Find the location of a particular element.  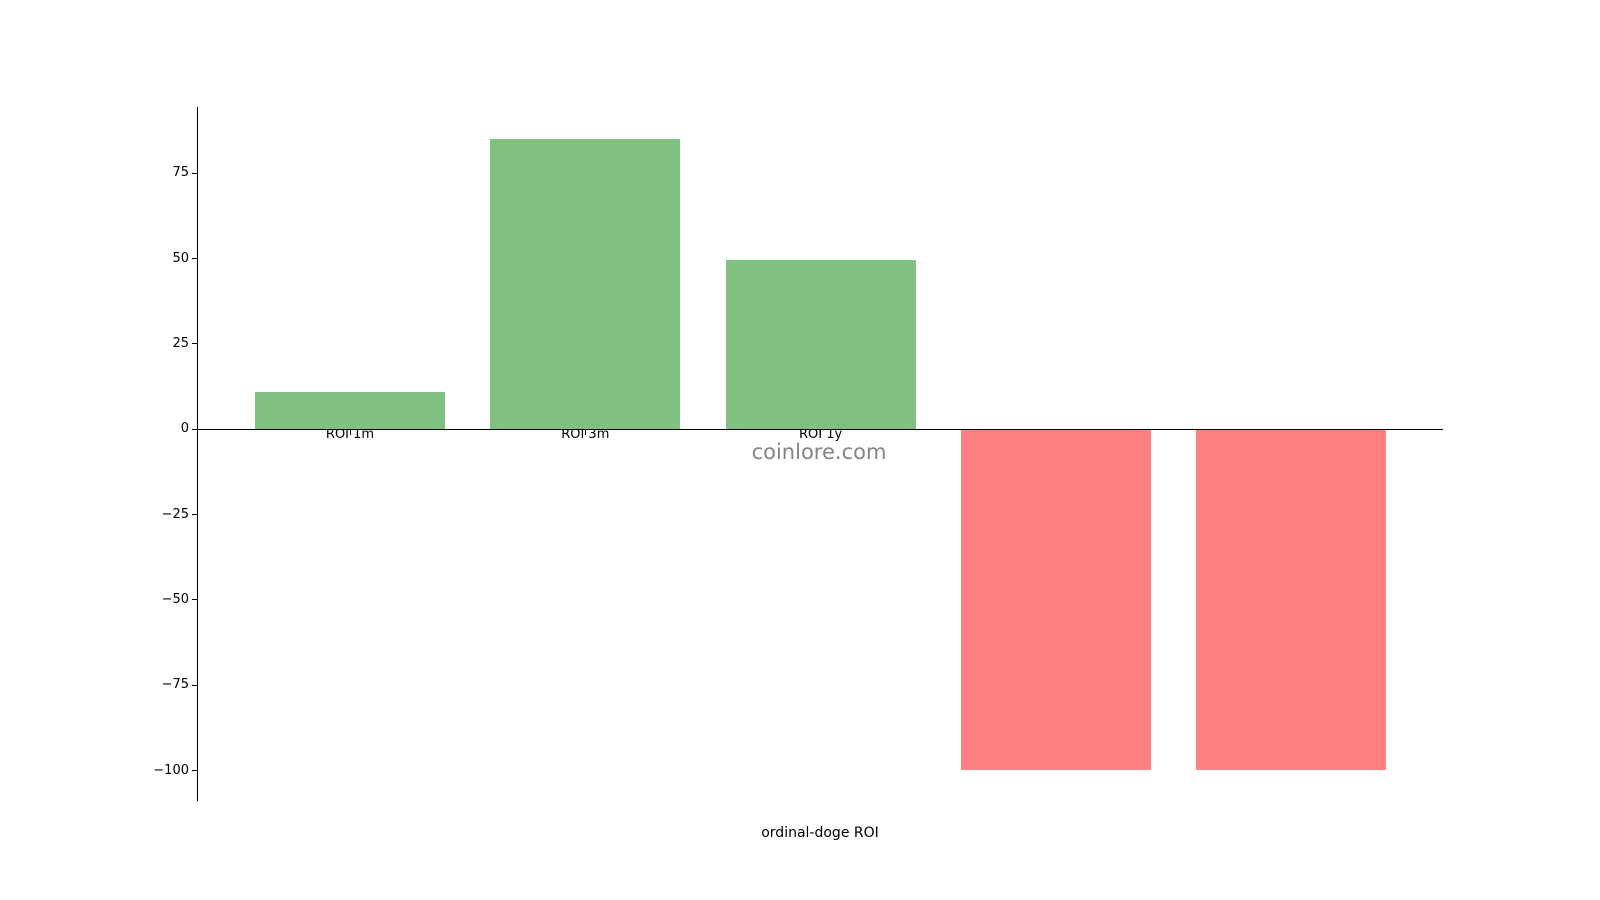

x-tick-label: ROI 1m is located at coordinates (350, 435).